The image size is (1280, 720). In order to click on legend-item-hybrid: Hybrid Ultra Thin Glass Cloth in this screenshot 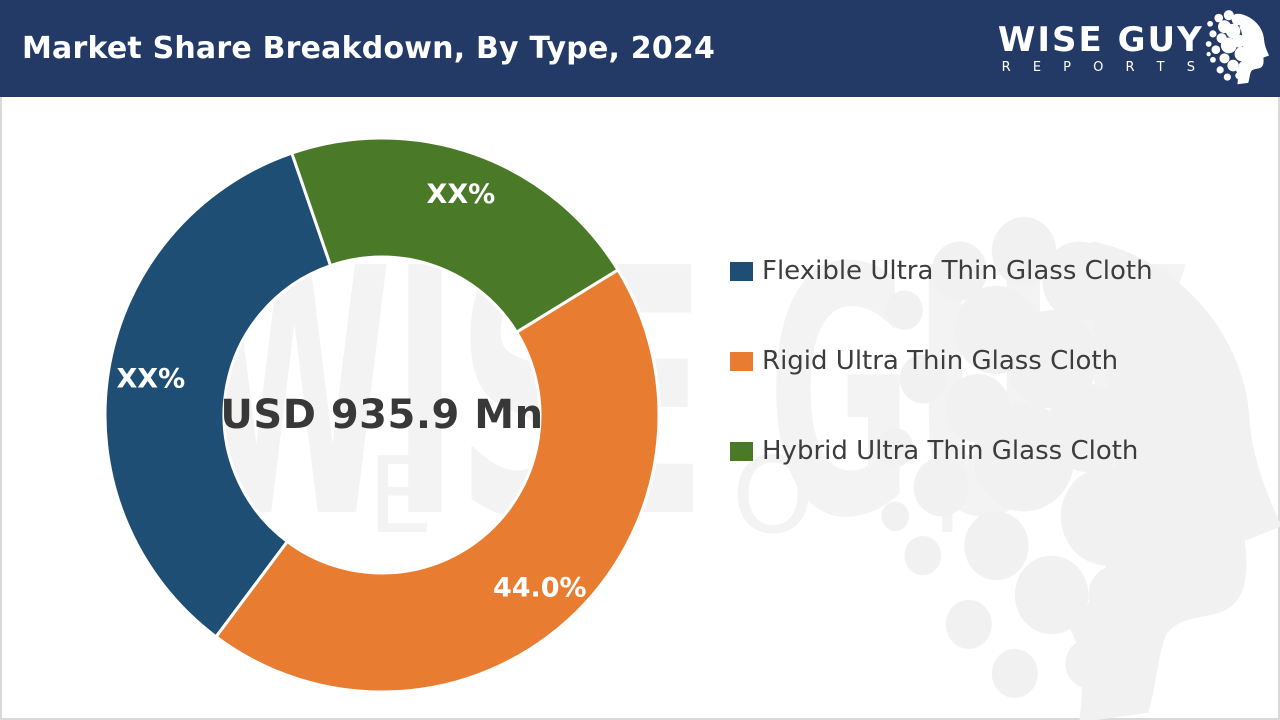, I will do `click(941, 451)`.